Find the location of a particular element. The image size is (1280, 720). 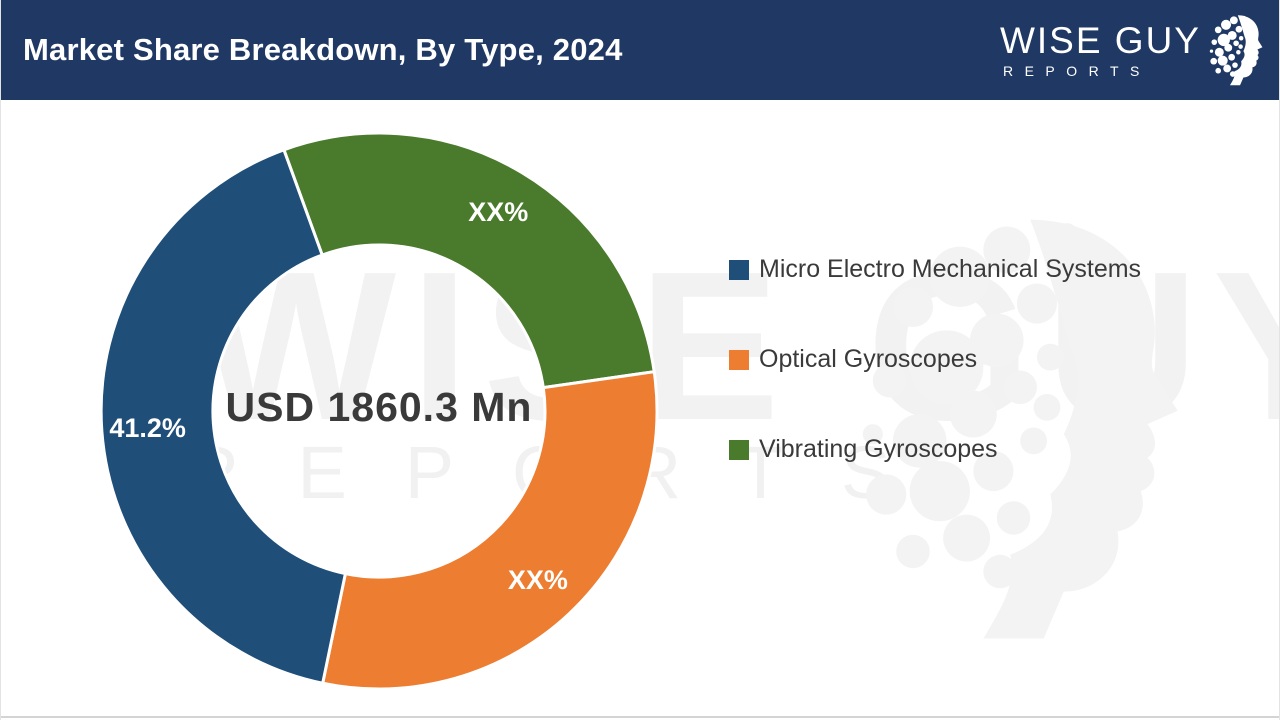

chart-center-value: USD 1860.3 Mn is located at coordinates (379, 407).